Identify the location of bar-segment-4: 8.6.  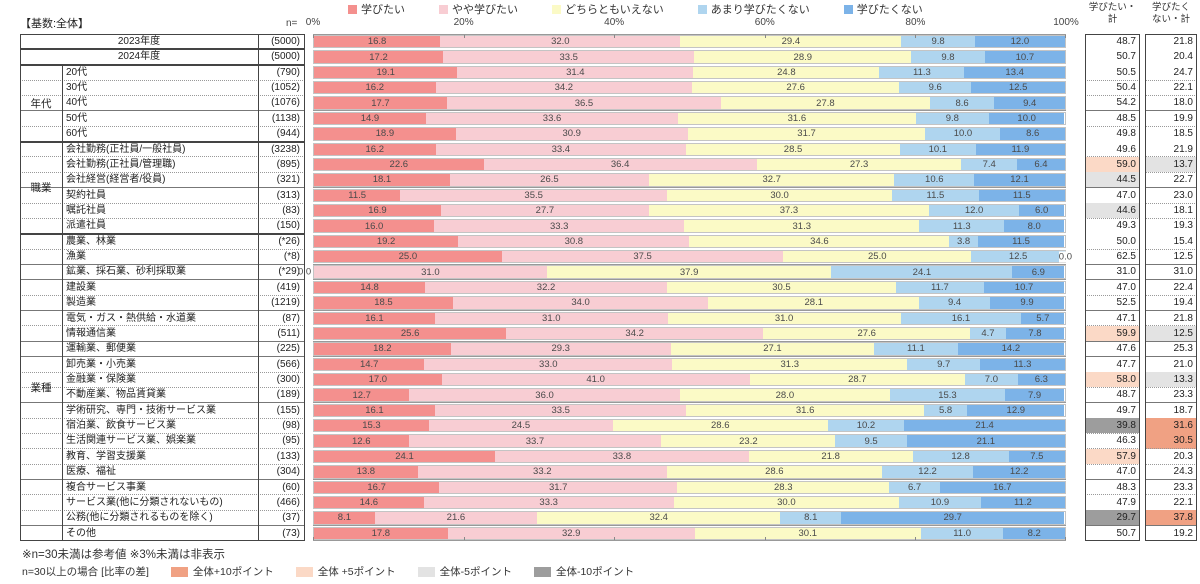
(962, 103).